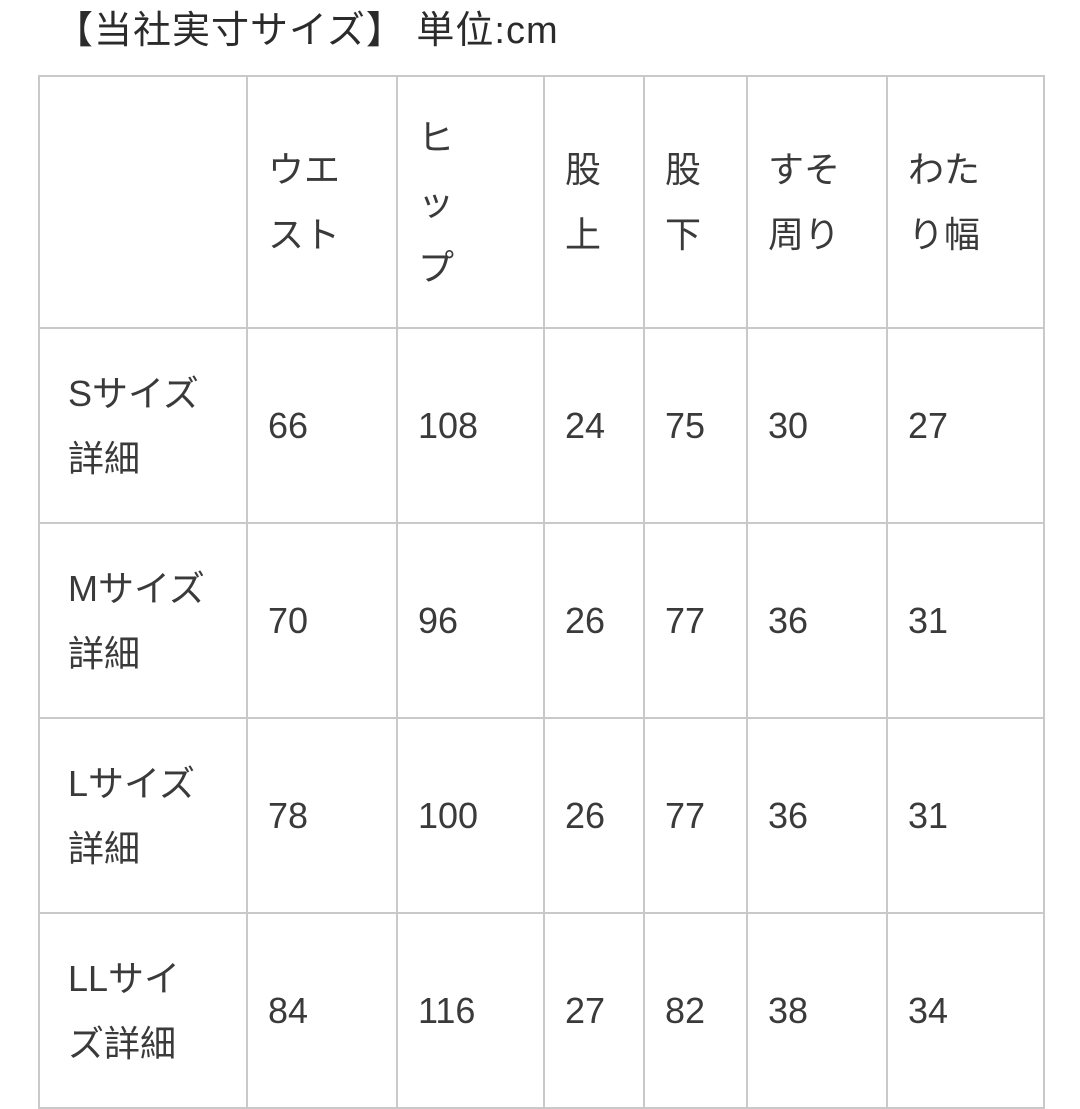 The image size is (1080, 1109). Describe the element at coordinates (965, 1010) in the screenshot. I see `value-cell: 34` at that location.